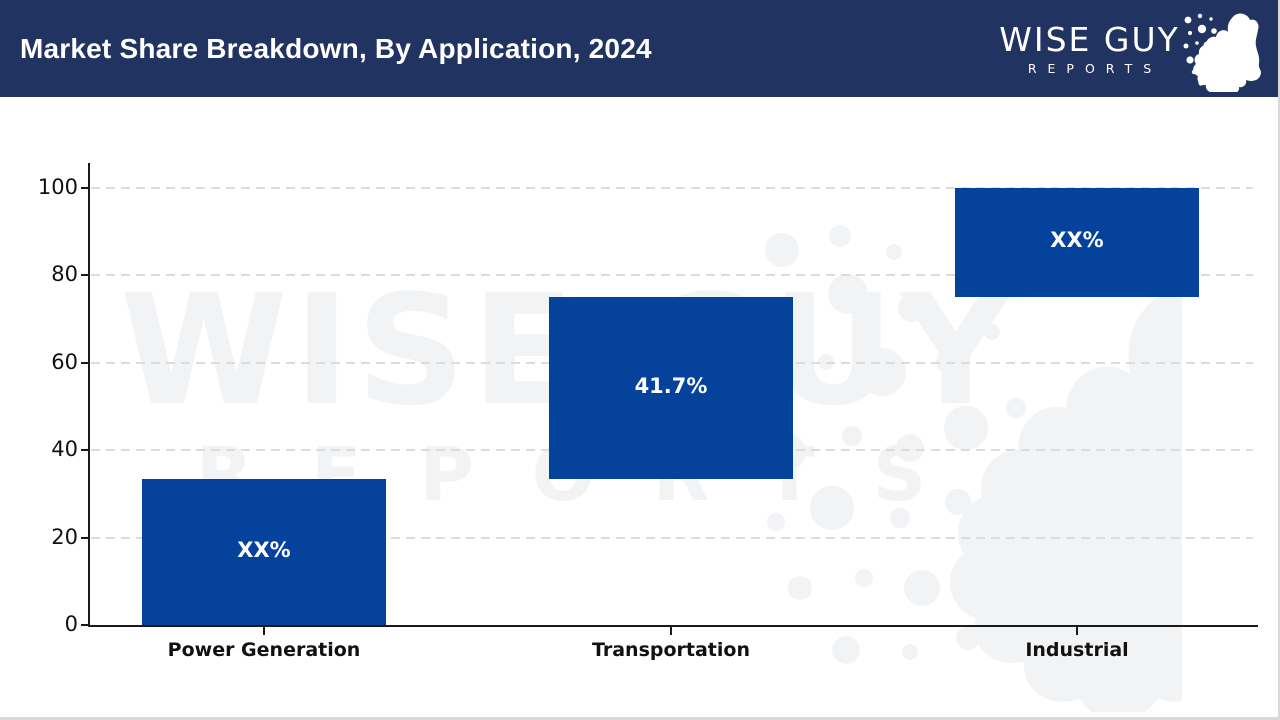 The image size is (1280, 720). I want to click on y-tick-label-40: 40, so click(64, 449).